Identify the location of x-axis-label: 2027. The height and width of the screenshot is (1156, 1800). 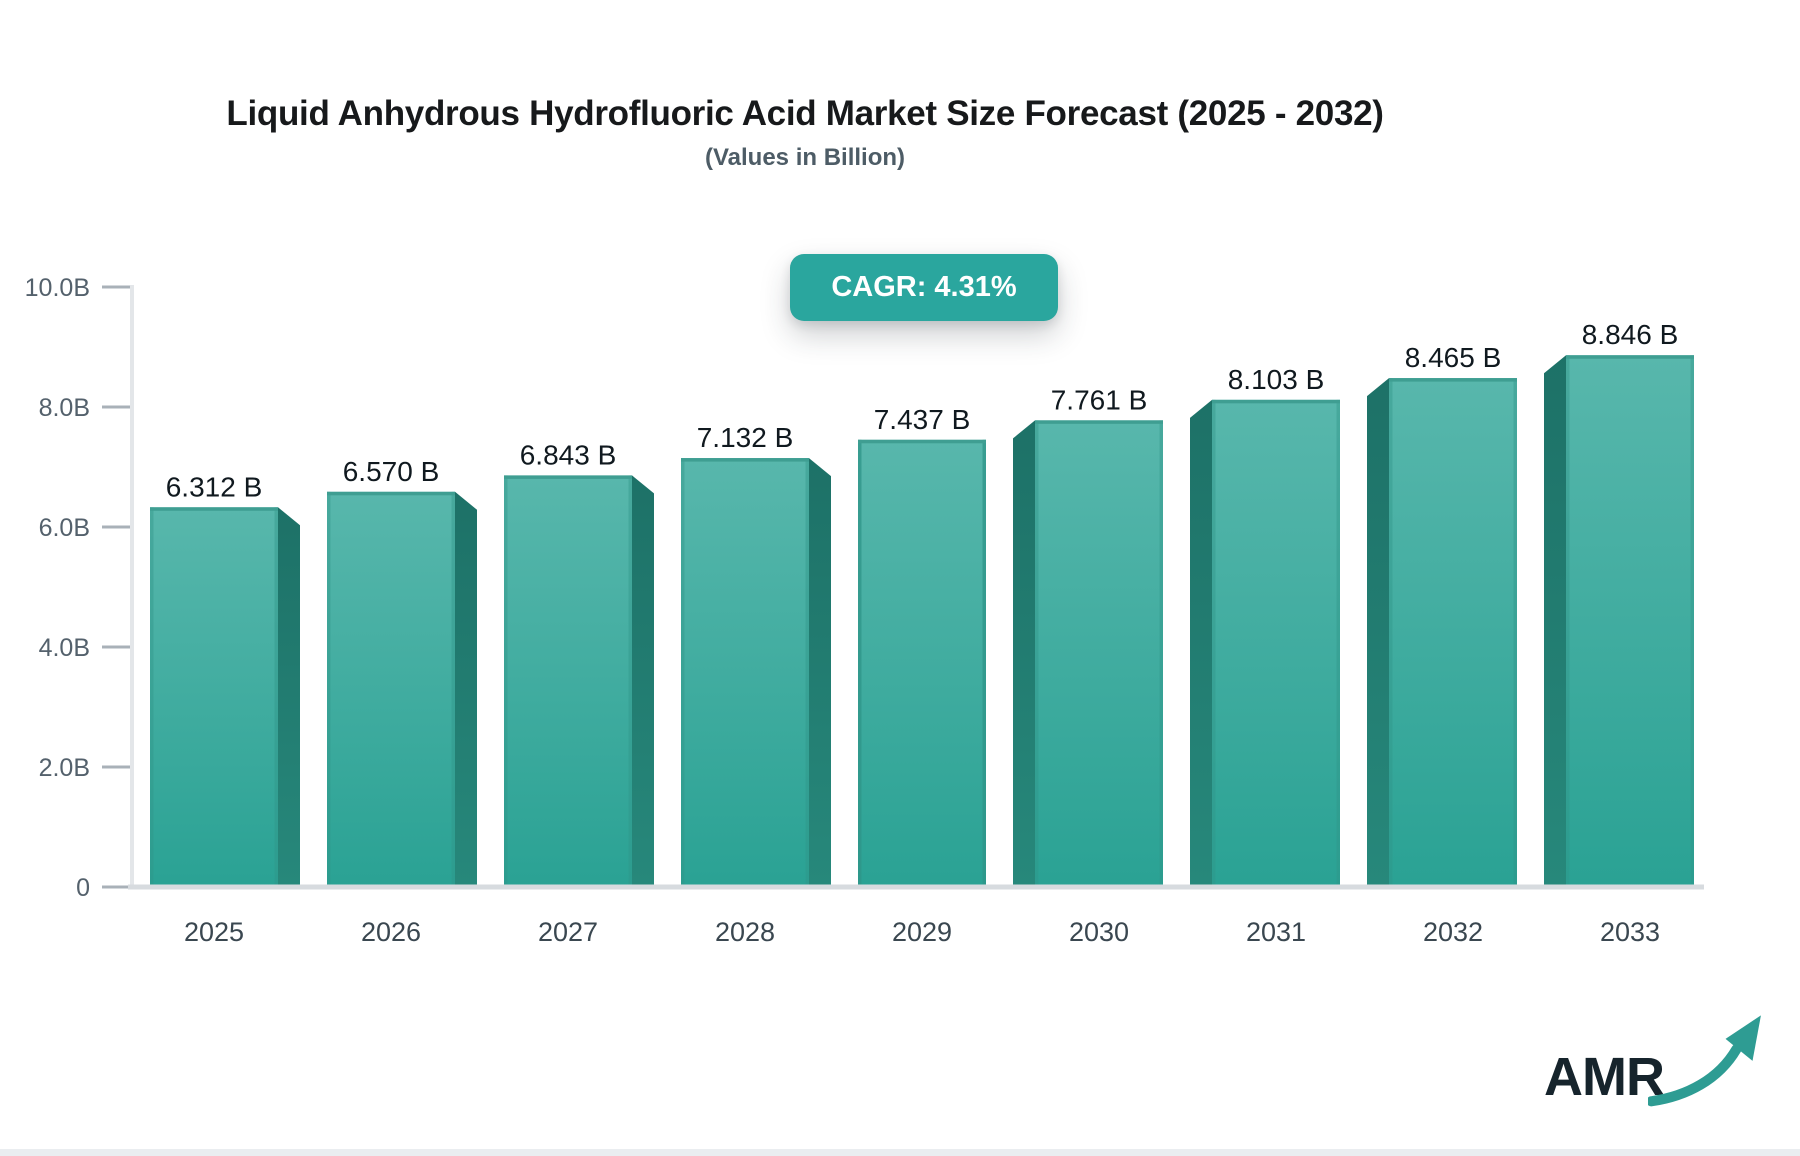
(568, 932).